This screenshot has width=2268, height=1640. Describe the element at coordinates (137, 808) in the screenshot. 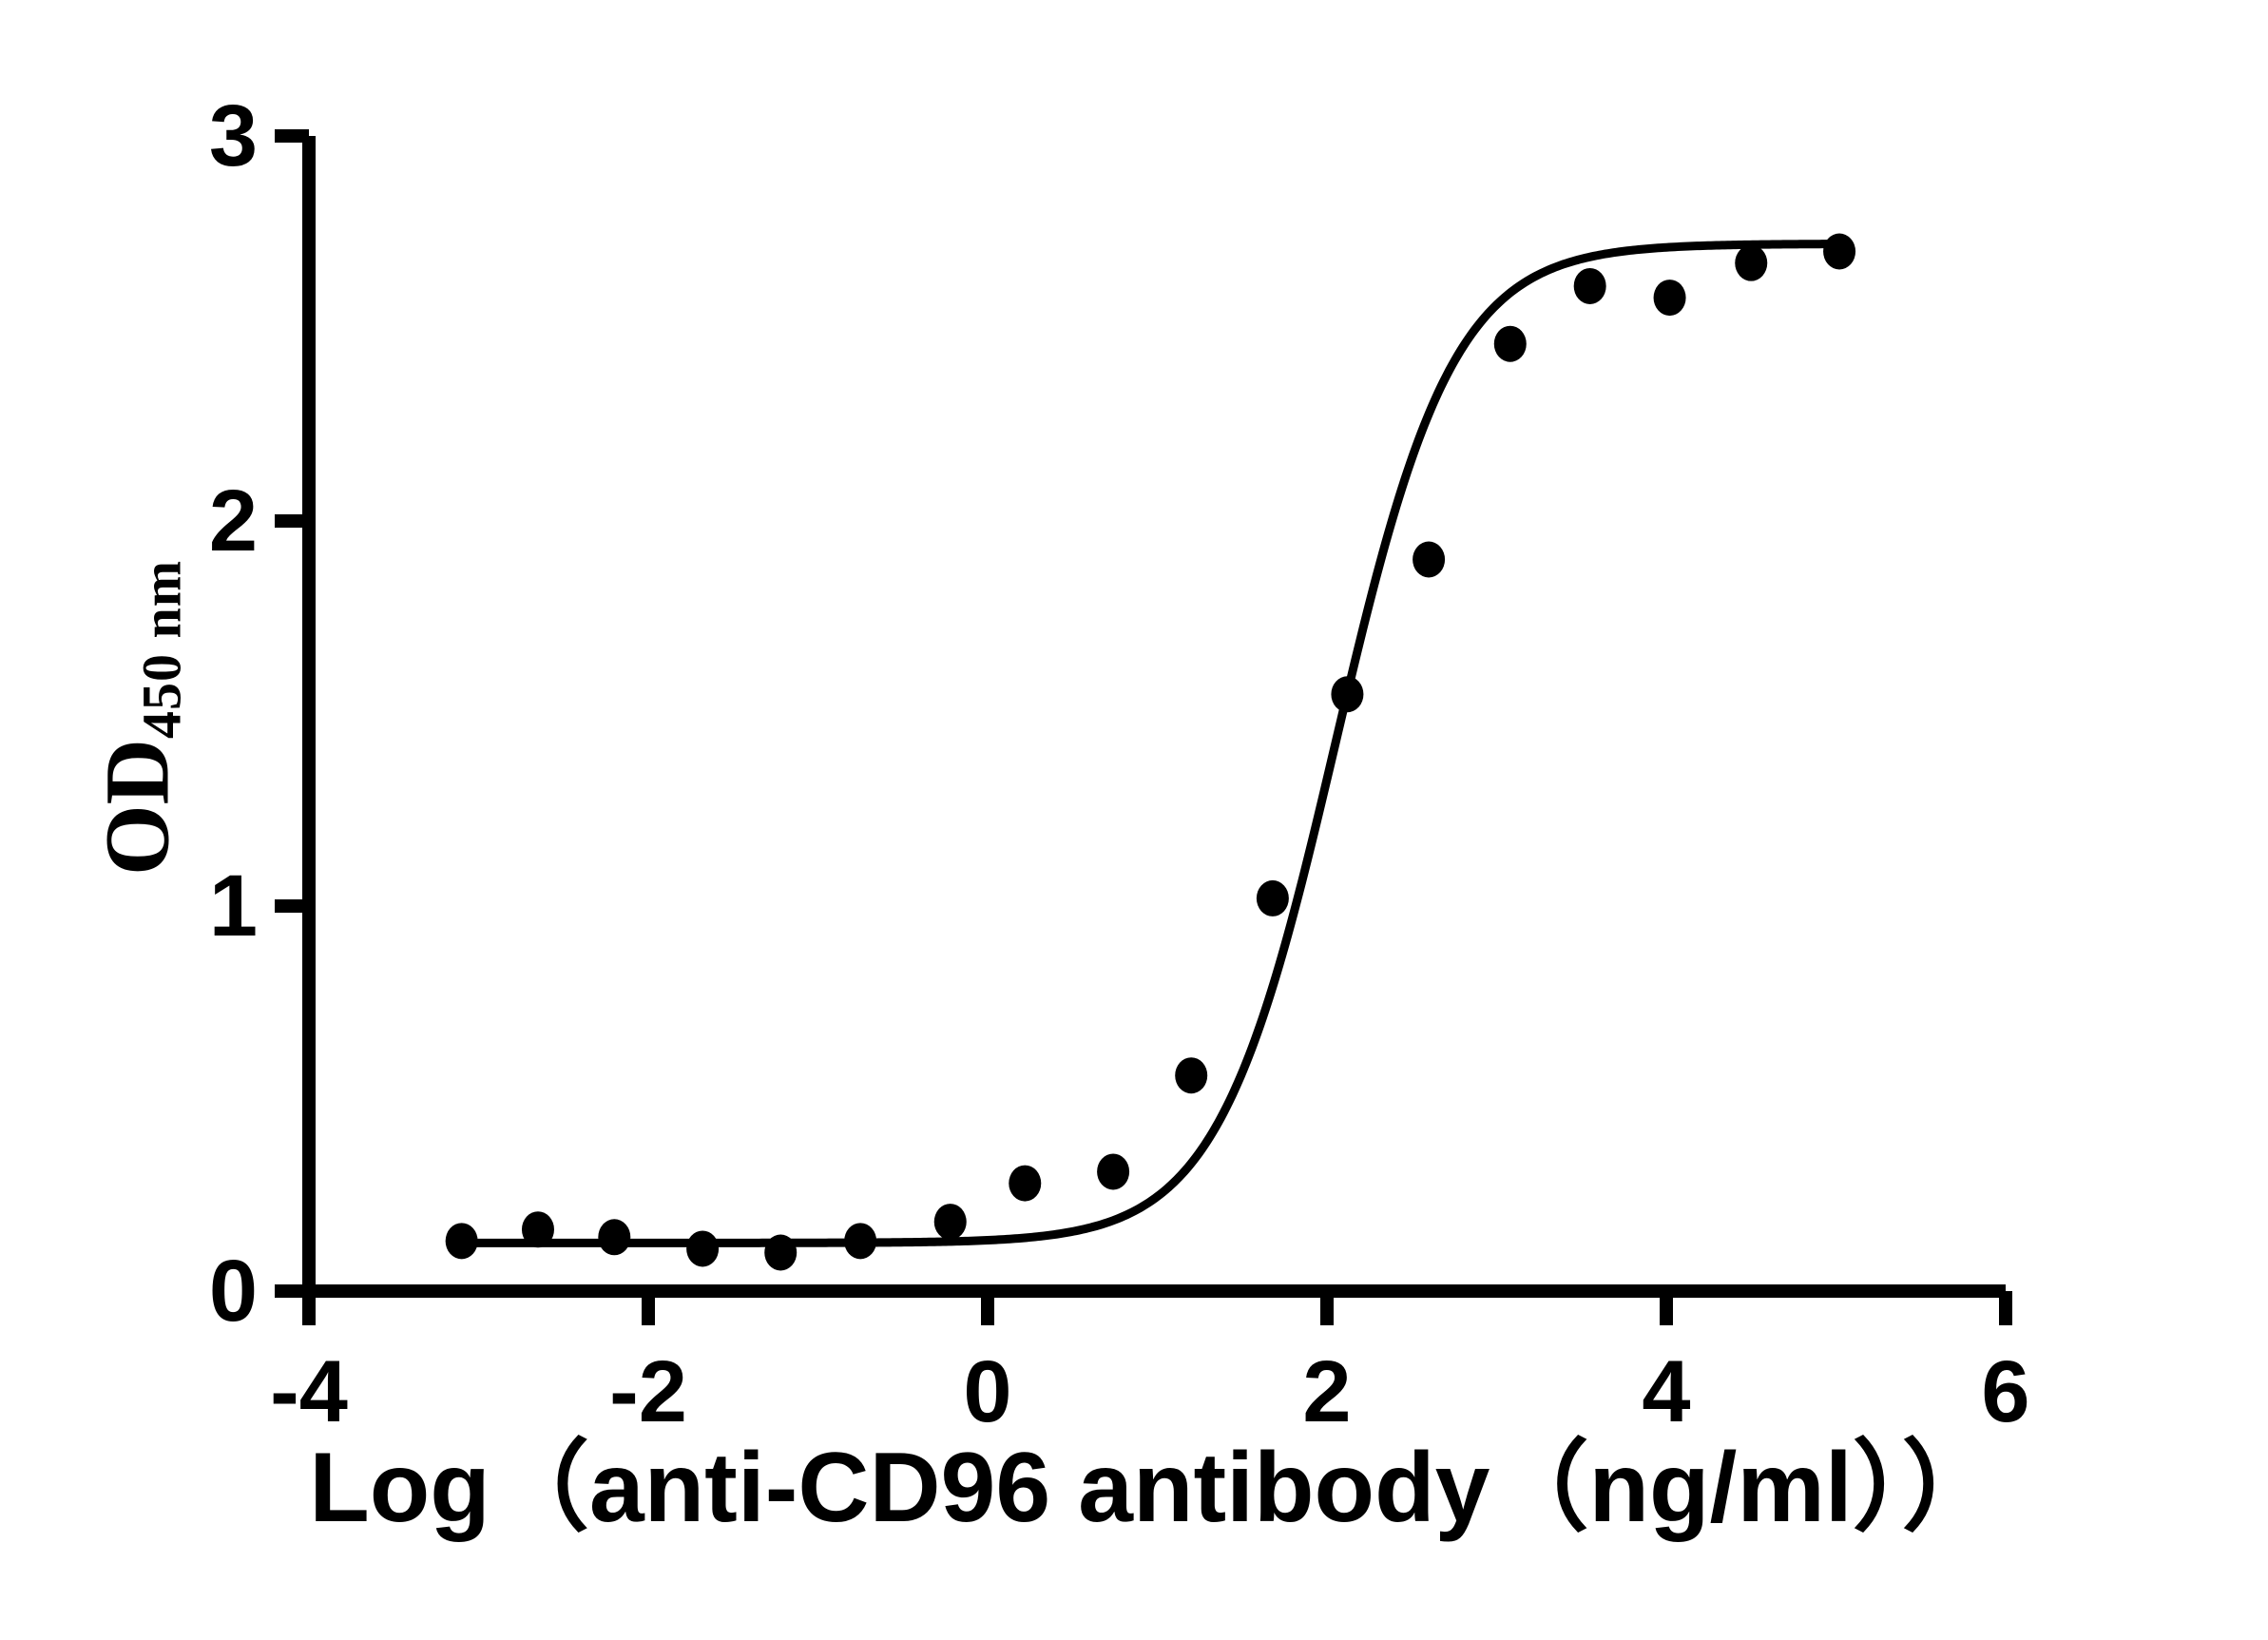

I see `y-axis-title-base: OD` at that location.